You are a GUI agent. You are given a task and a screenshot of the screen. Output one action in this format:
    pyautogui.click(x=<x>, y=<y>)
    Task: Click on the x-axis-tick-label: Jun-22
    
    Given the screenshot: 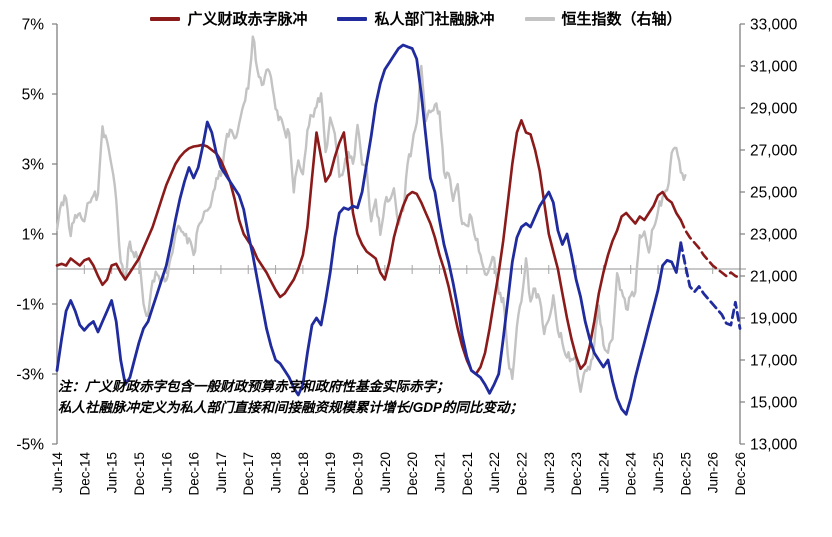 What is the action you would take?
    pyautogui.click(x=494, y=472)
    